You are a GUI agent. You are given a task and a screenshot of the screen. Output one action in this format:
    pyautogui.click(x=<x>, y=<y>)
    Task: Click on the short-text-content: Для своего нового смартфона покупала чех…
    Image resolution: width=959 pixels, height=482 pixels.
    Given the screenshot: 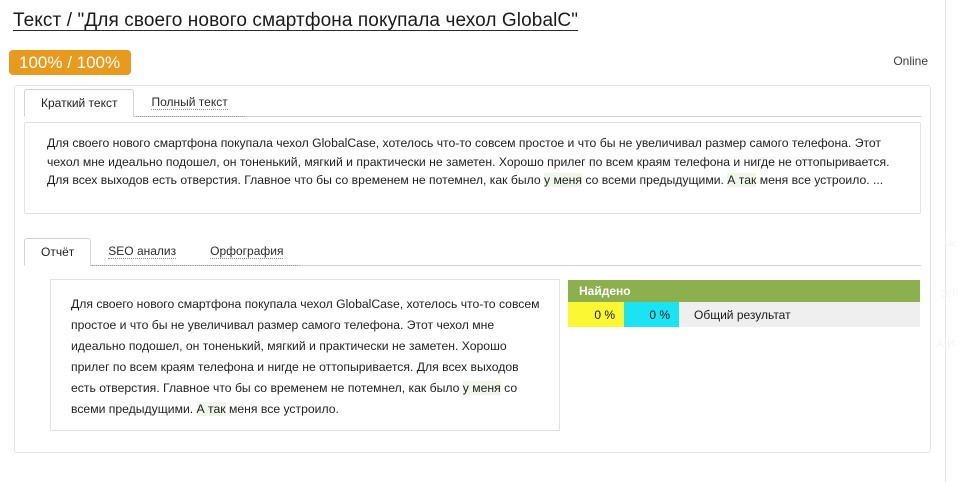 What is the action you would take?
    pyautogui.click(x=476, y=162)
    